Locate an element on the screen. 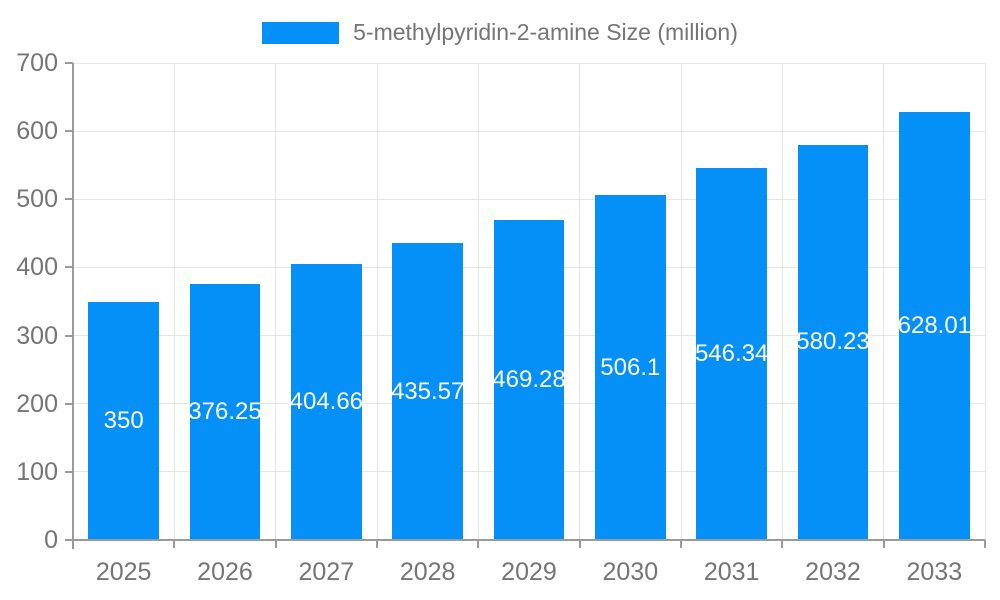 The width and height of the screenshot is (1000, 600). bar: 350 is located at coordinates (124, 420).